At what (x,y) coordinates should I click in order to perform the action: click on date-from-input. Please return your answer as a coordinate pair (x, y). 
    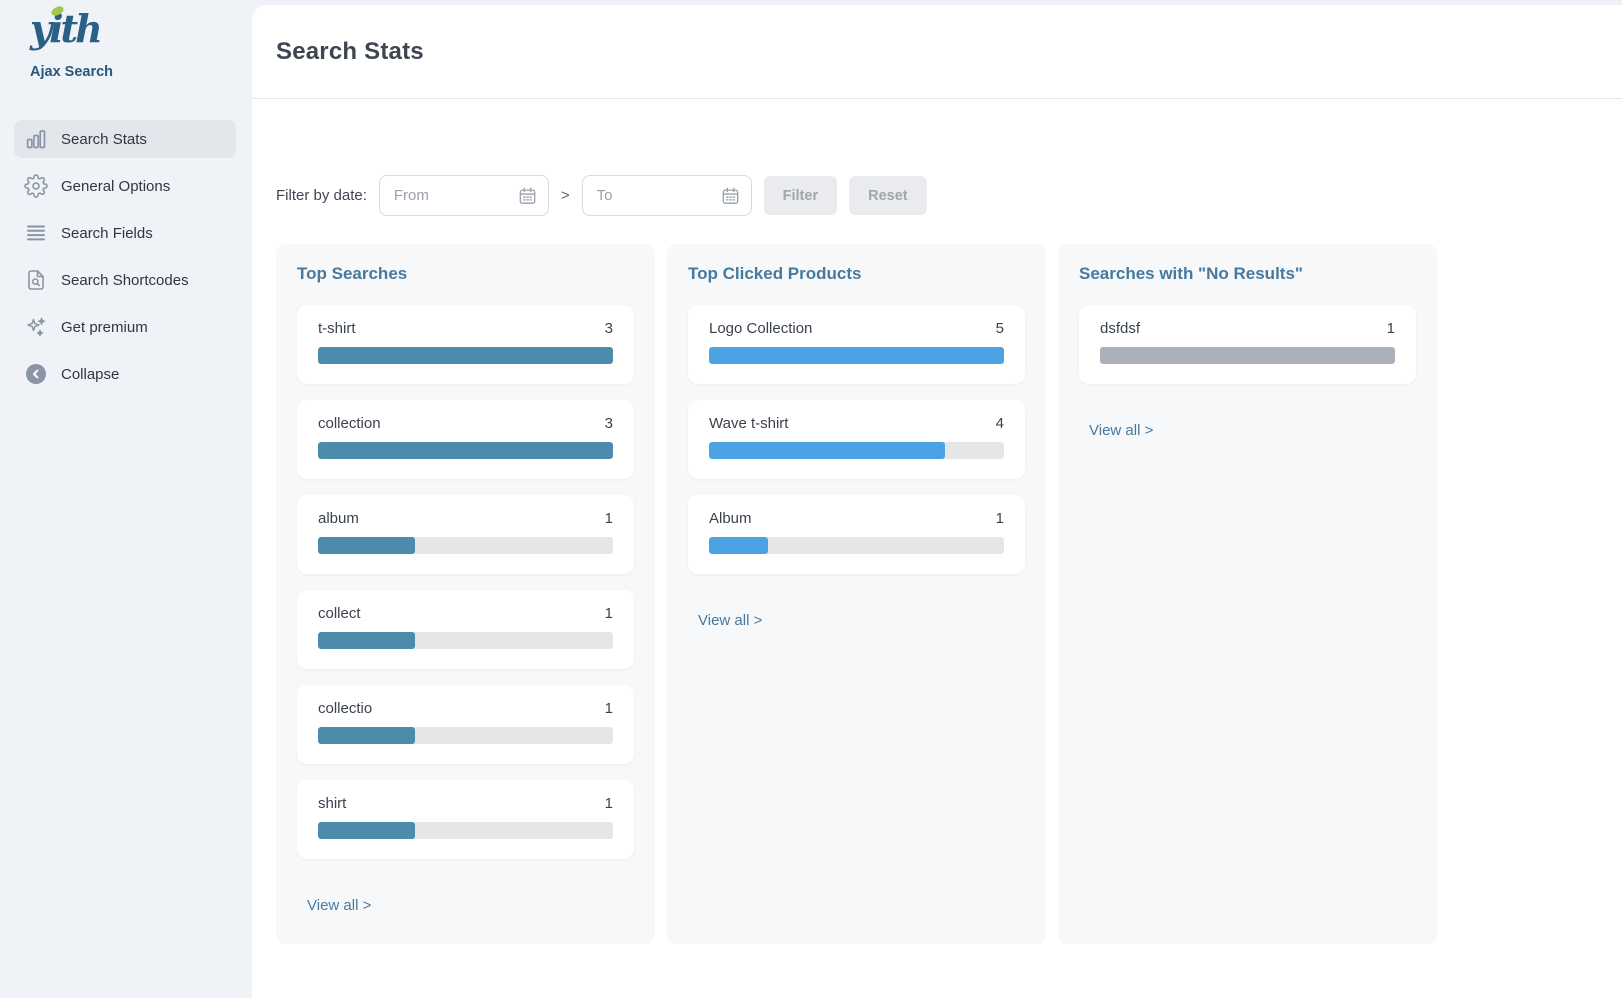
    Looking at the image, I should click on (463, 195).